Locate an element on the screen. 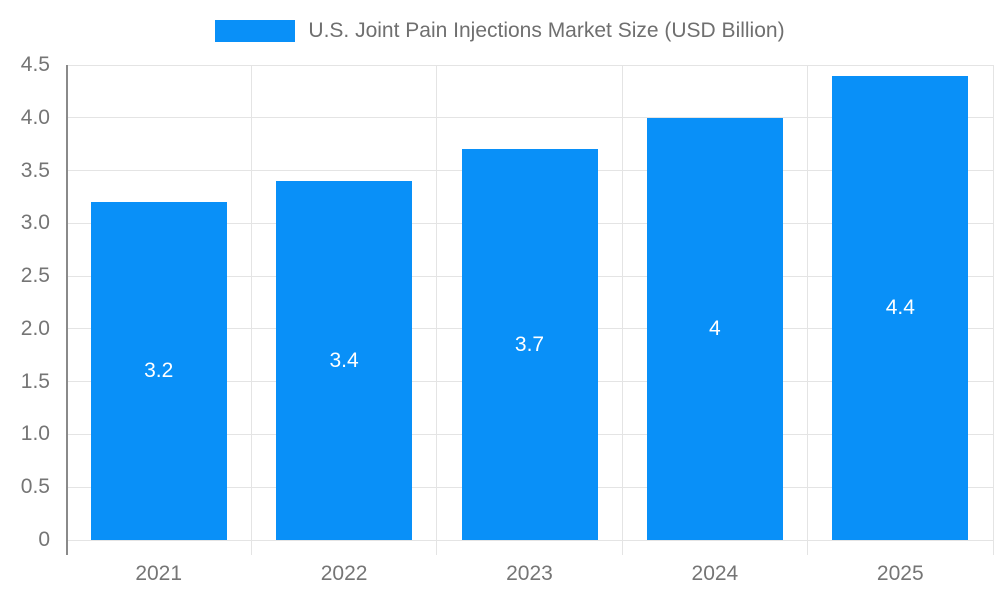  bar-2022: 3.4 is located at coordinates (344, 360).